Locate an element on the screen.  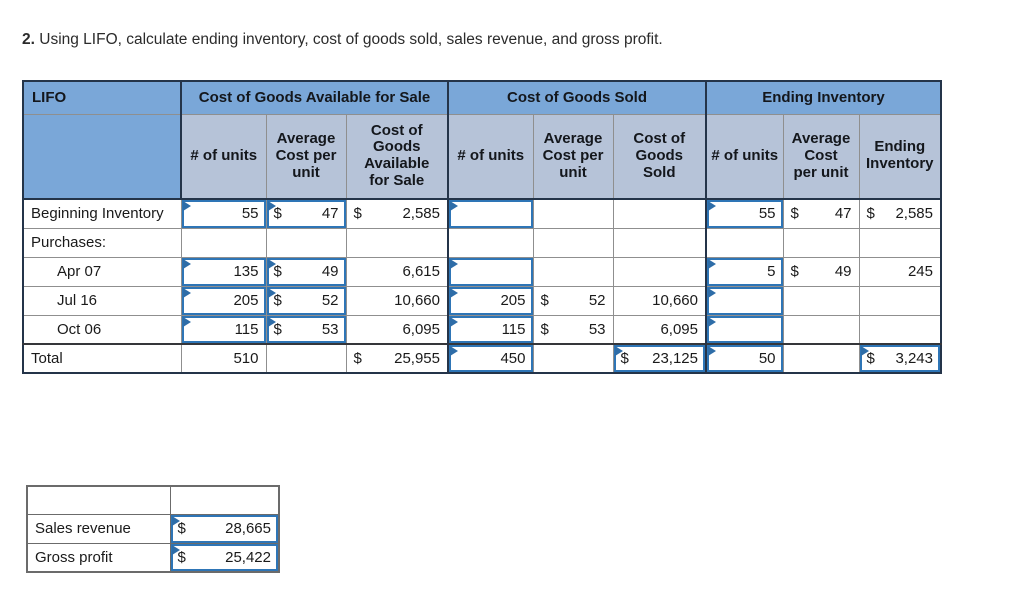
row-label: Apr 07 is located at coordinates (102, 271).